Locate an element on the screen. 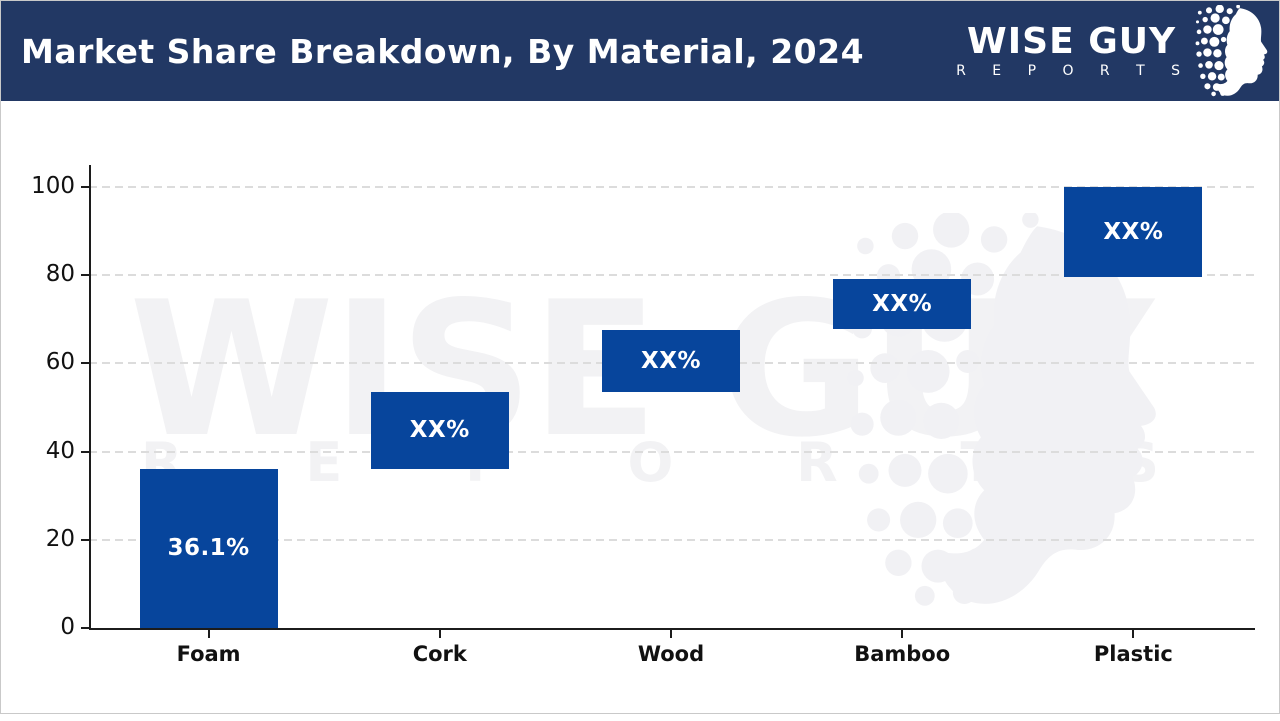 The height and width of the screenshot is (721, 1280). y-tick-label-20: 20 is located at coordinates (60, 538).